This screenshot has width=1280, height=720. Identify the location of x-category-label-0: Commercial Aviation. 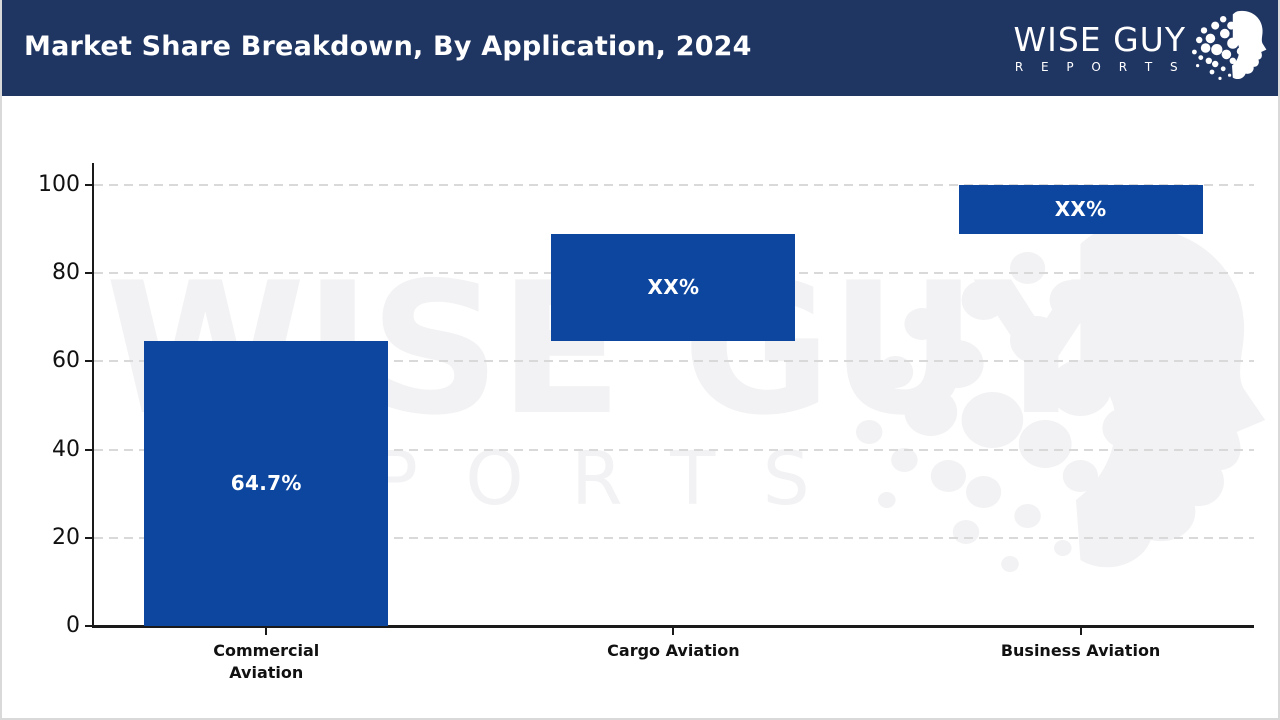
(266, 661).